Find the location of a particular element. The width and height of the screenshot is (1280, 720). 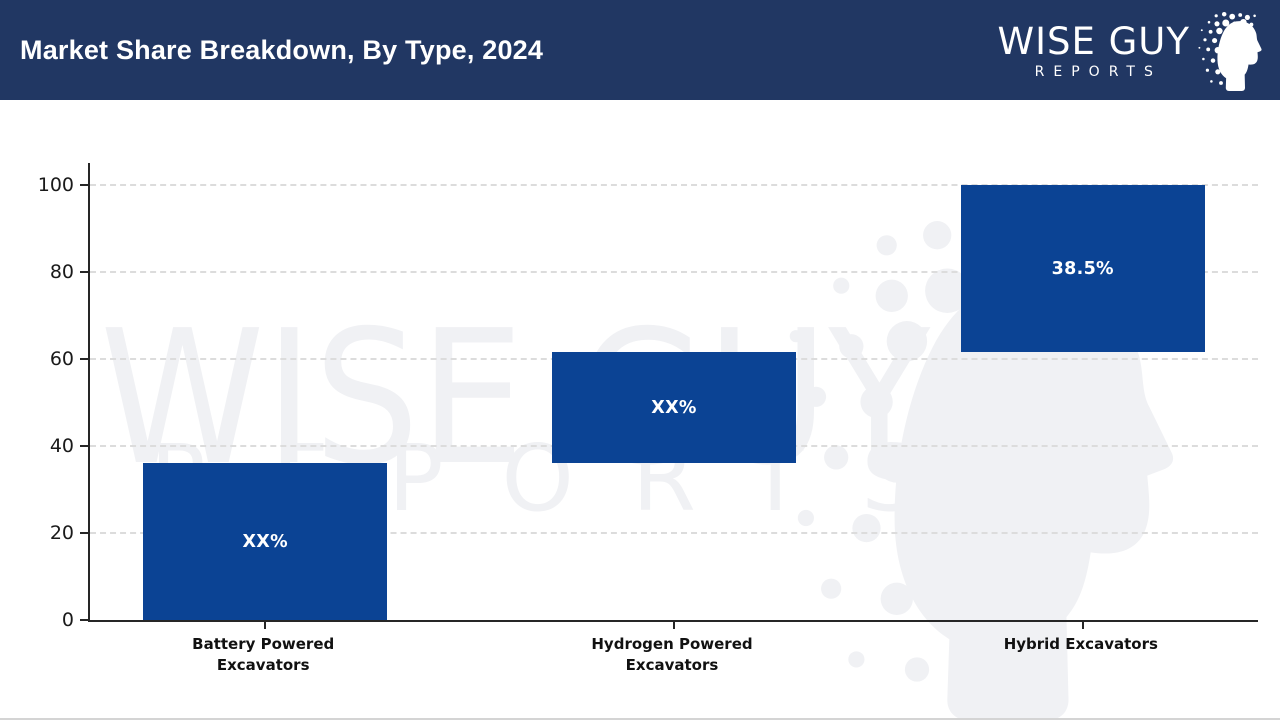

logo-wordmark: WISE GUY is located at coordinates (1093, 41).